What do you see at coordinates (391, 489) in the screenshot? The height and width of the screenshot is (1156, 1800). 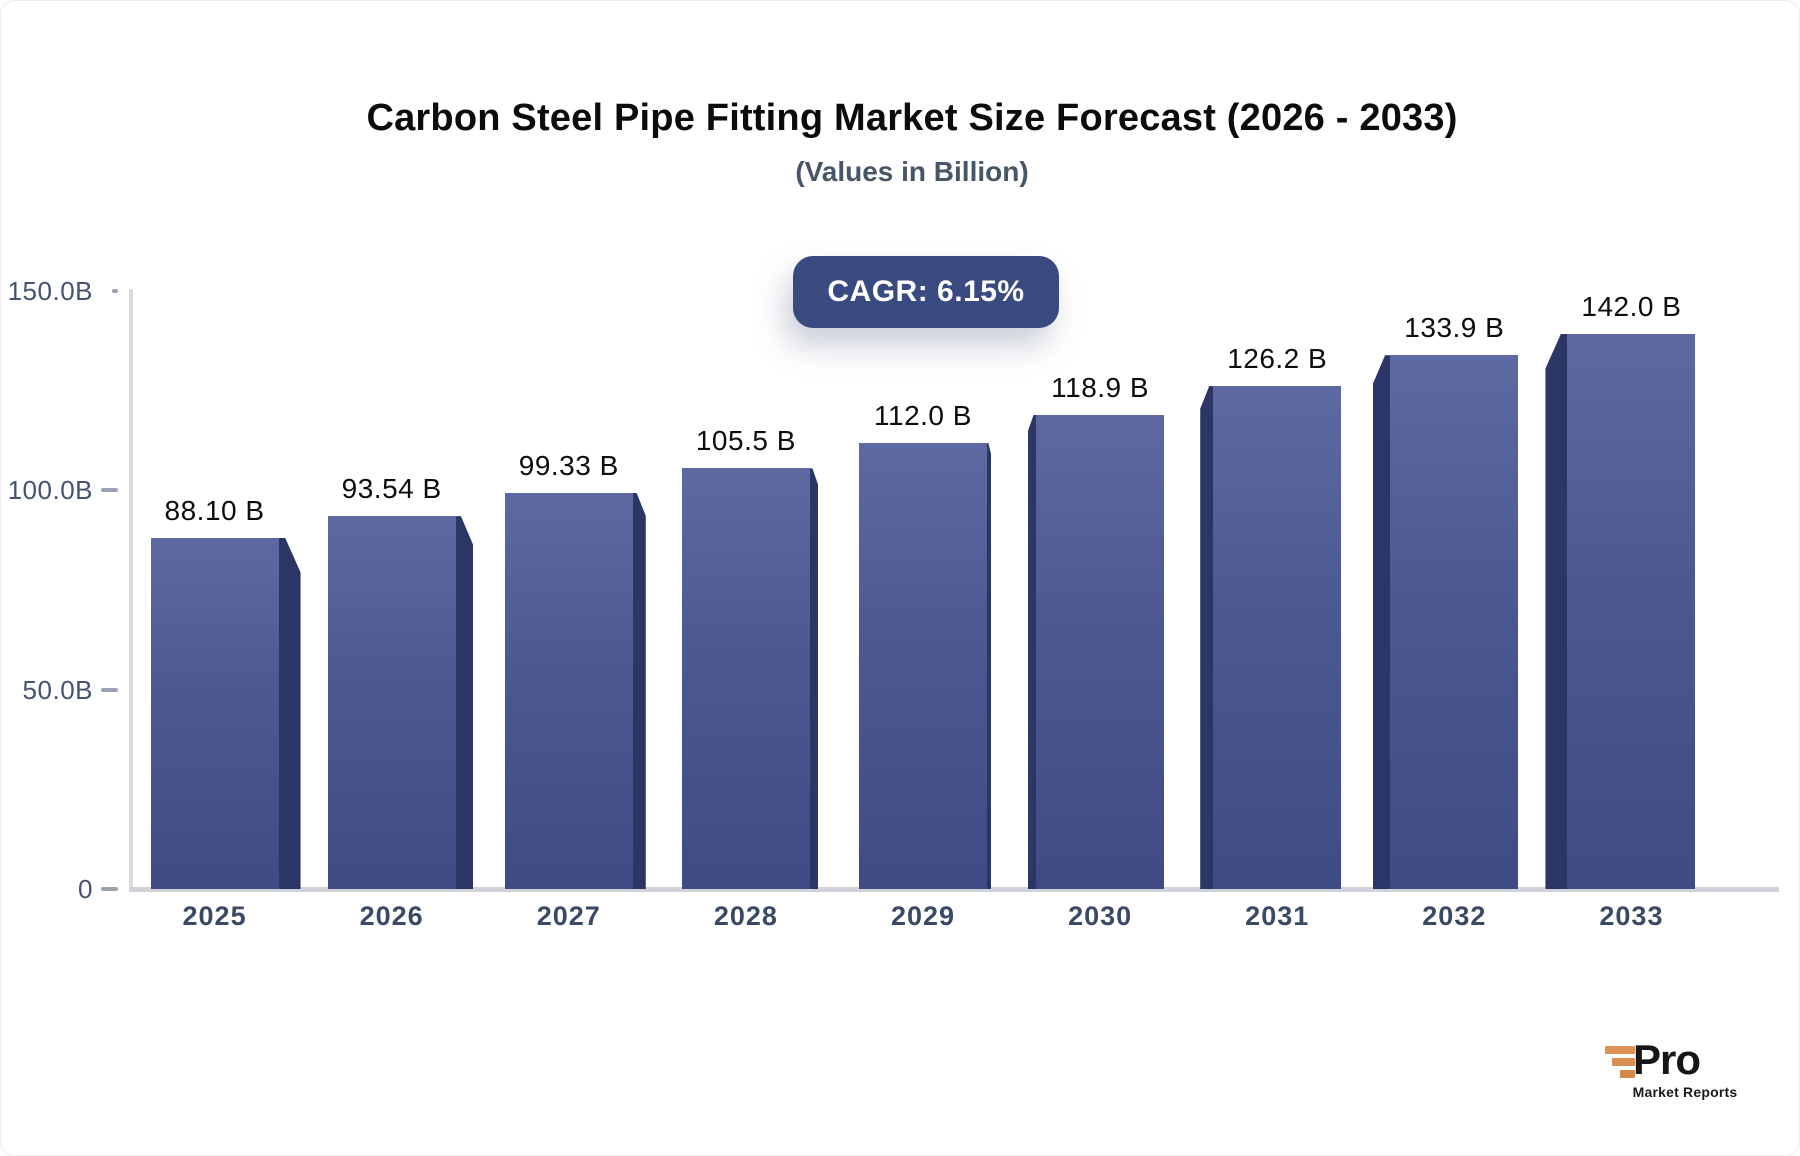 I see `bar-value-label: 93.54 B` at bounding box center [391, 489].